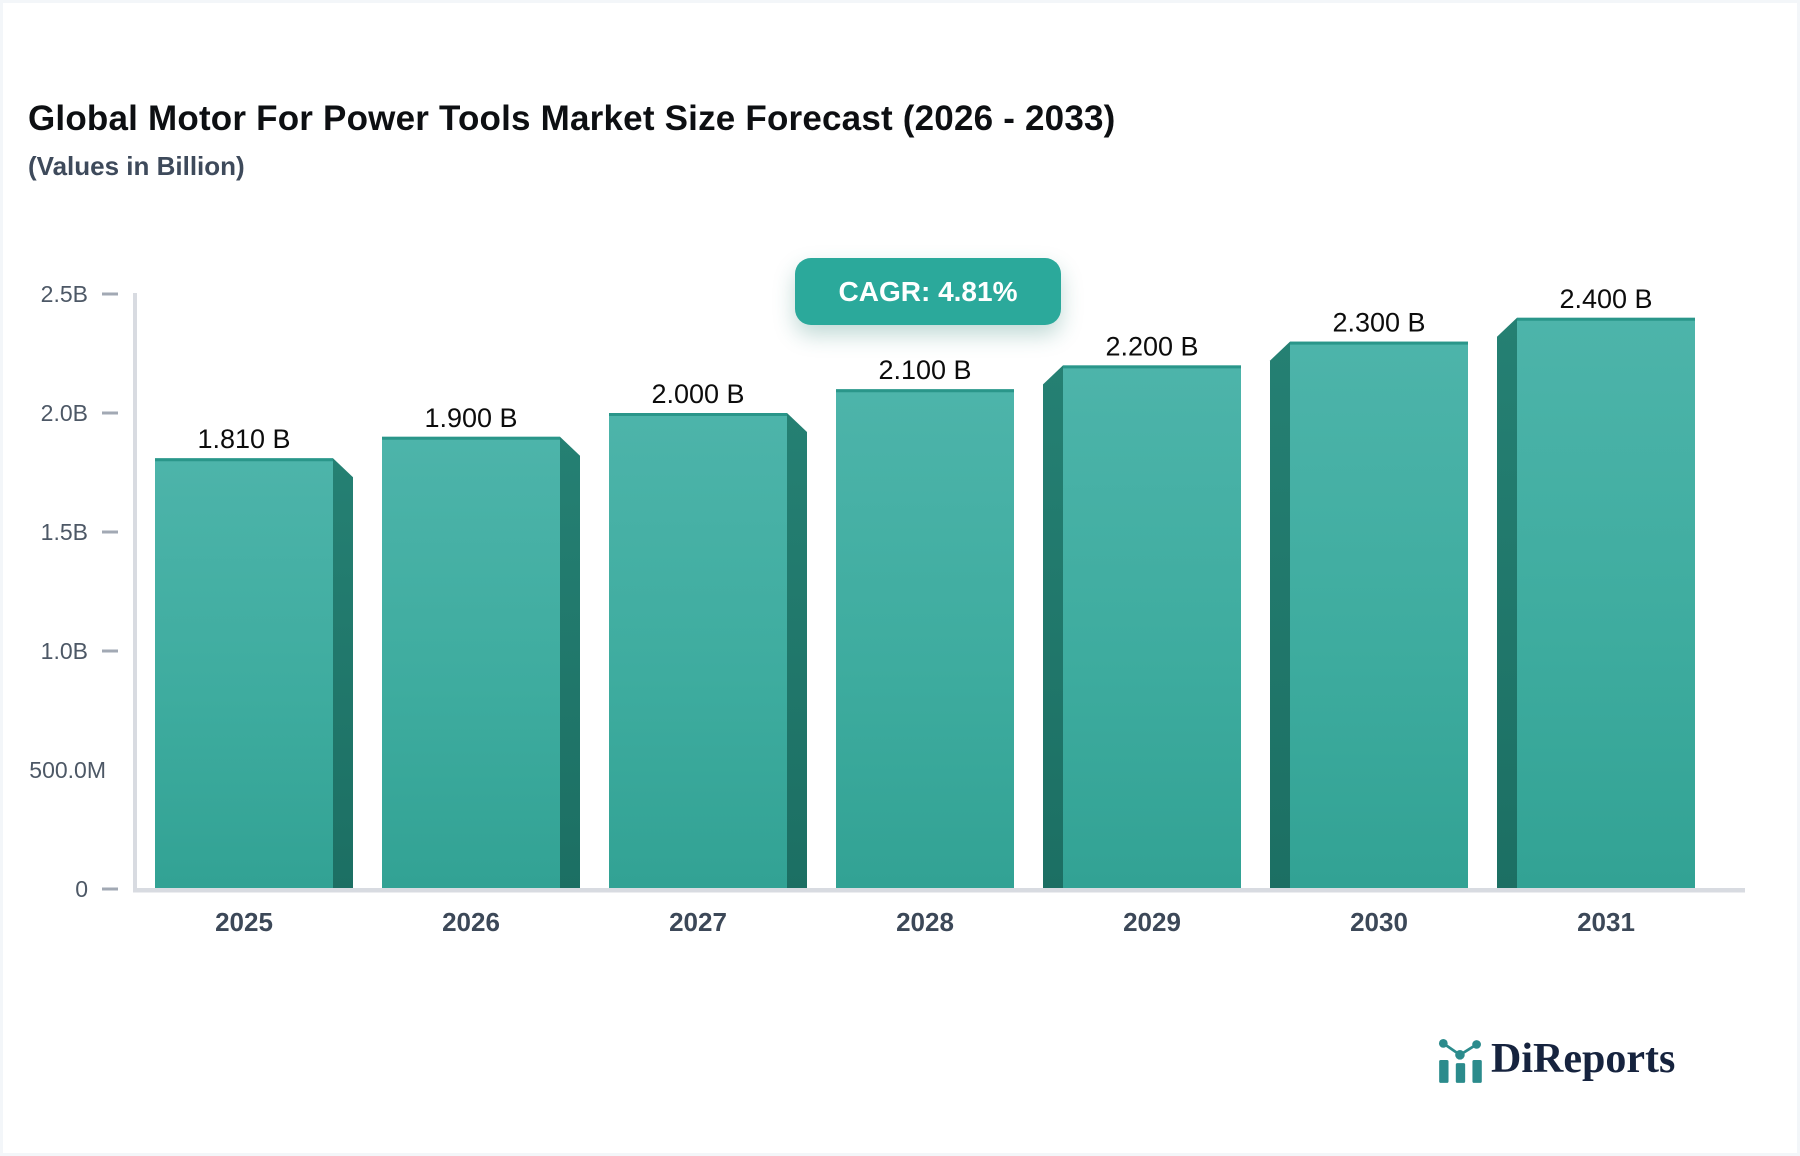 The width and height of the screenshot is (1800, 1156). What do you see at coordinates (244, 673) in the screenshot?
I see `bar-2025` at bounding box center [244, 673].